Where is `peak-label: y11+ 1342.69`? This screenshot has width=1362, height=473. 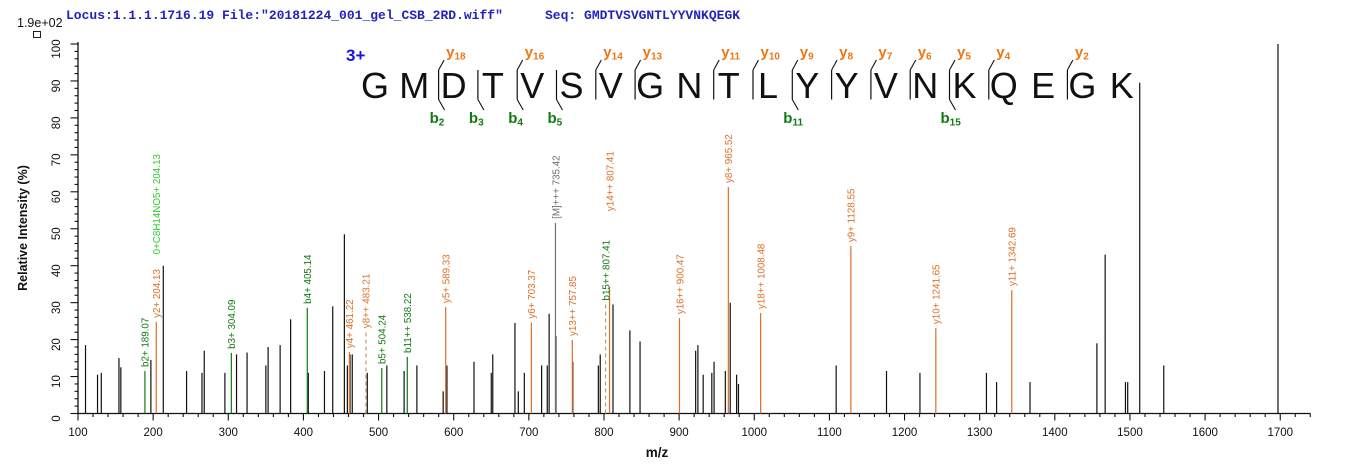 peak-label: y11+ 1342.69 is located at coordinates (1013, 256).